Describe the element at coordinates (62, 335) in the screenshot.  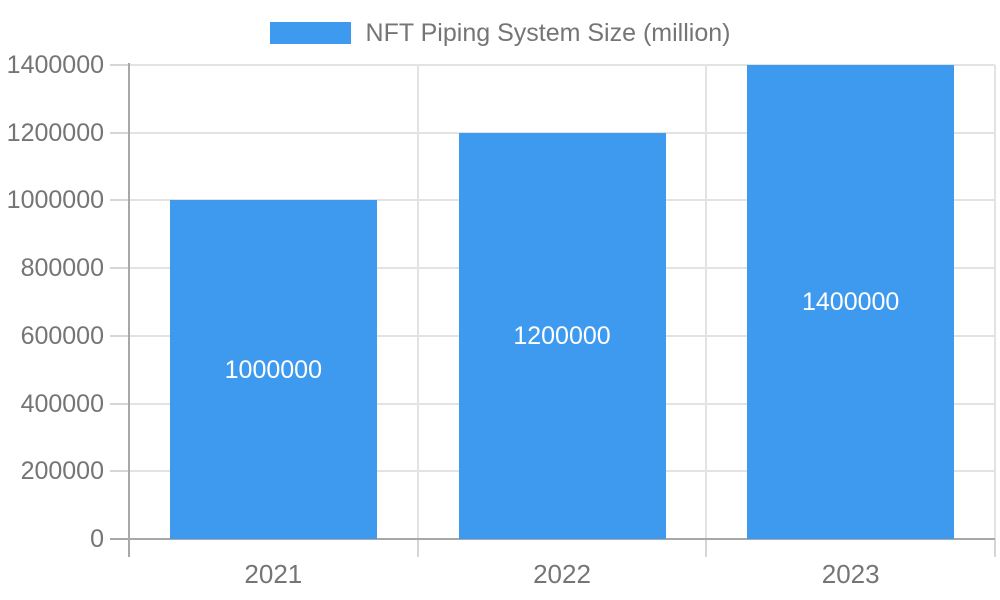
I see `y-axis-label: 600000` at that location.